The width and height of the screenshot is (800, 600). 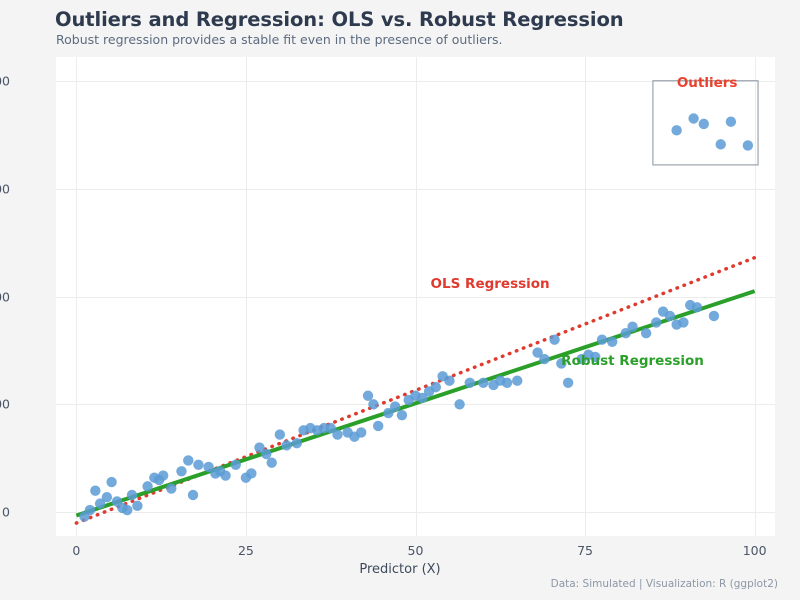 I want to click on x-axis-title: Predictor (X), so click(x=400, y=569).